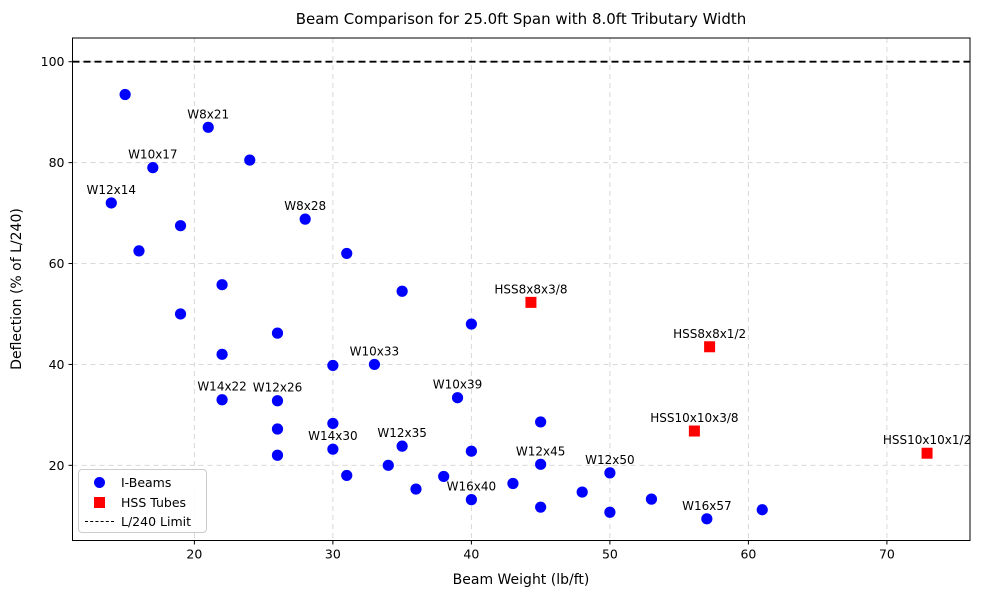 The height and width of the screenshot is (600, 1000). What do you see at coordinates (472, 487) in the screenshot?
I see `point-label: W16x40` at bounding box center [472, 487].